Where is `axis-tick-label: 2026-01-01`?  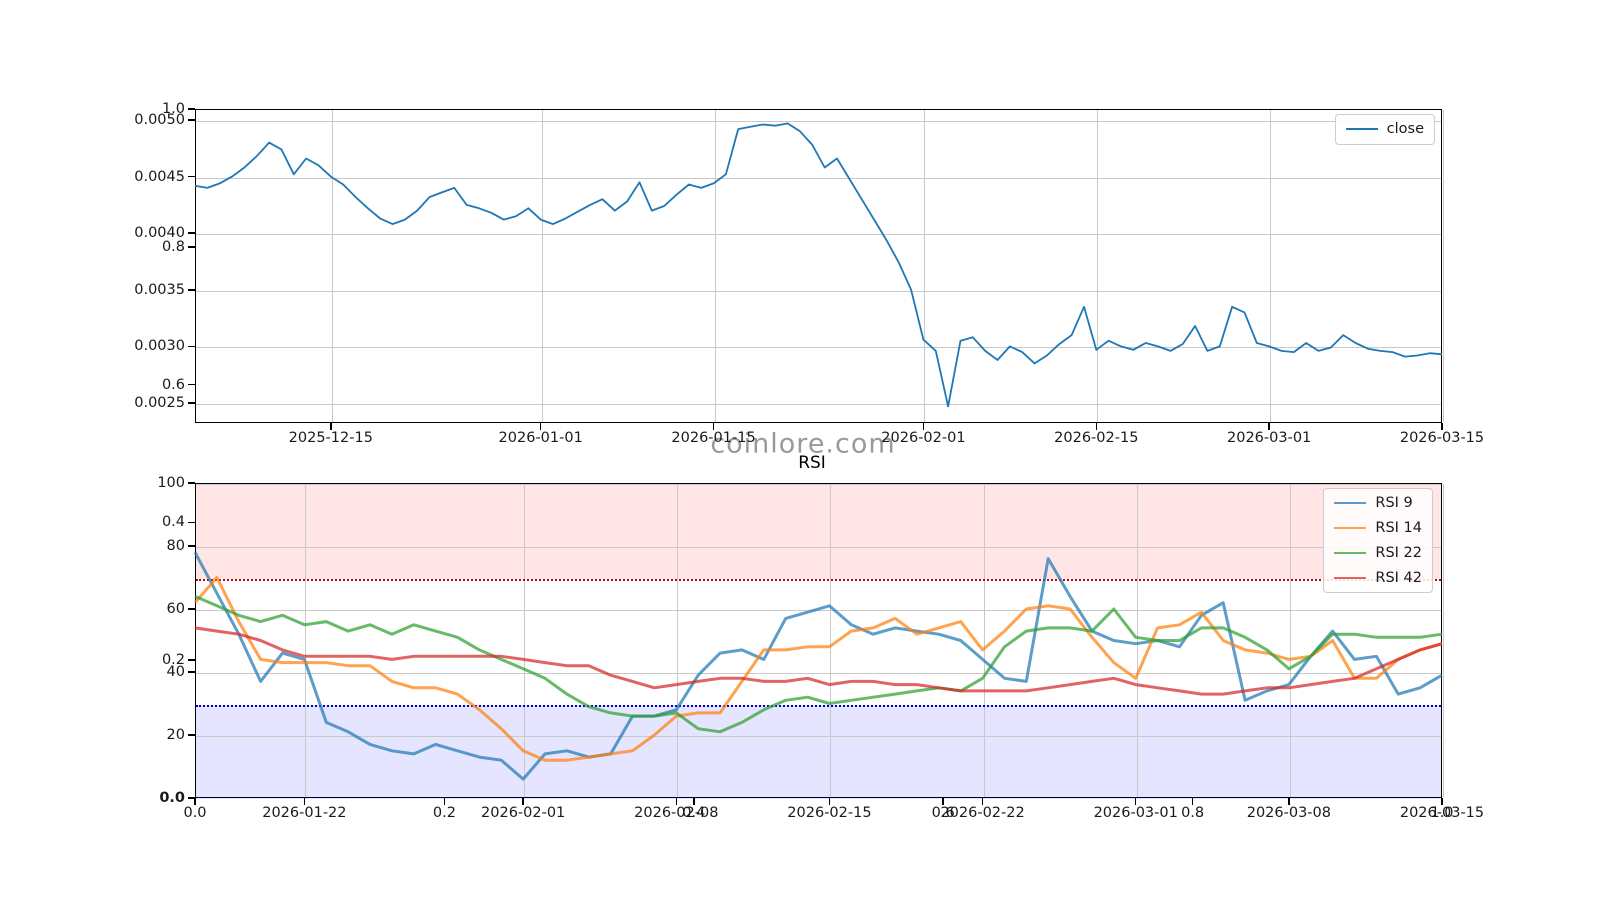 axis-tick-label: 2026-01-01 is located at coordinates (540, 438).